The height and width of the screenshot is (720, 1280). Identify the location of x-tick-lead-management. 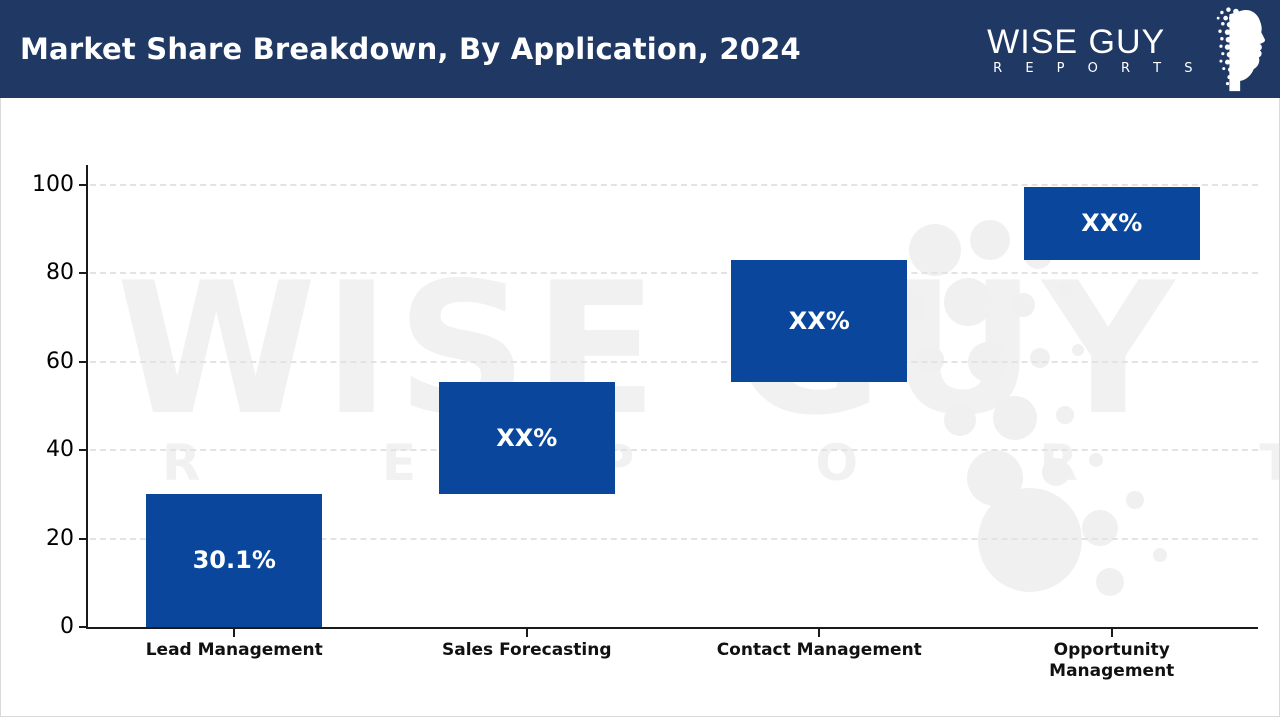
(234, 633).